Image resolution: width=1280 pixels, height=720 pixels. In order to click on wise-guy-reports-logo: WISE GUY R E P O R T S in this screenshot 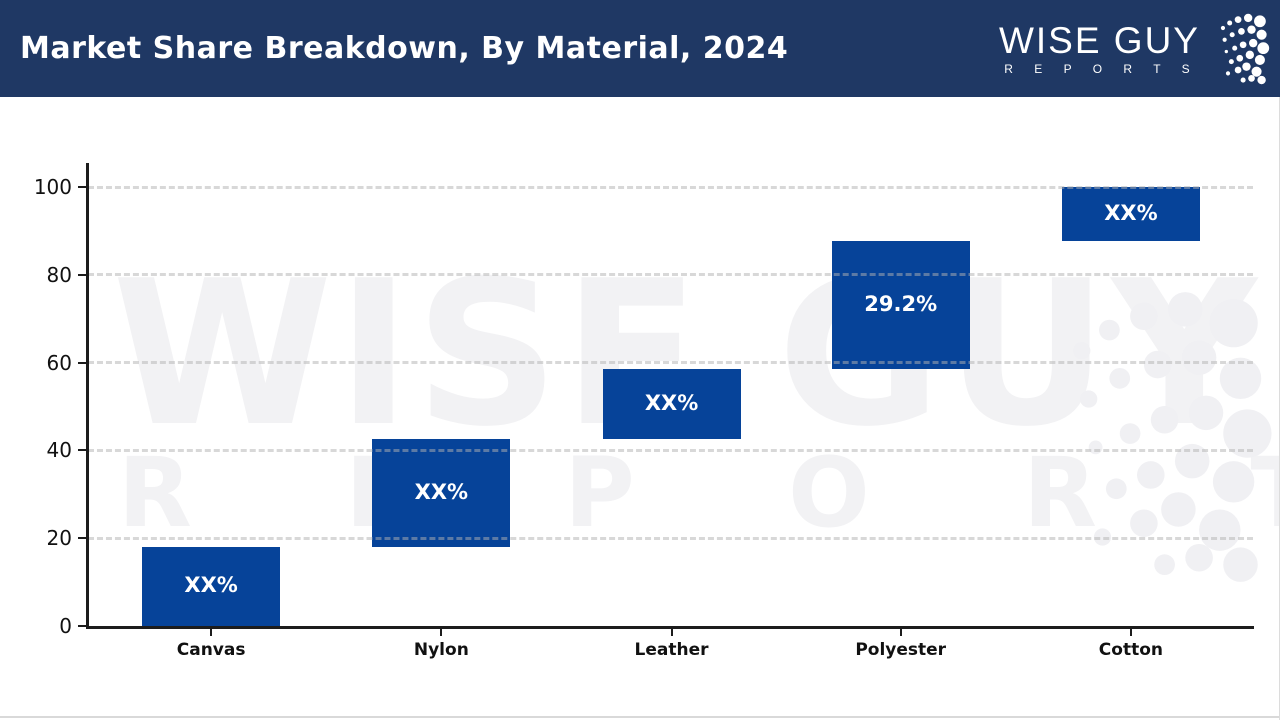, I will do `click(1139, 49)`.